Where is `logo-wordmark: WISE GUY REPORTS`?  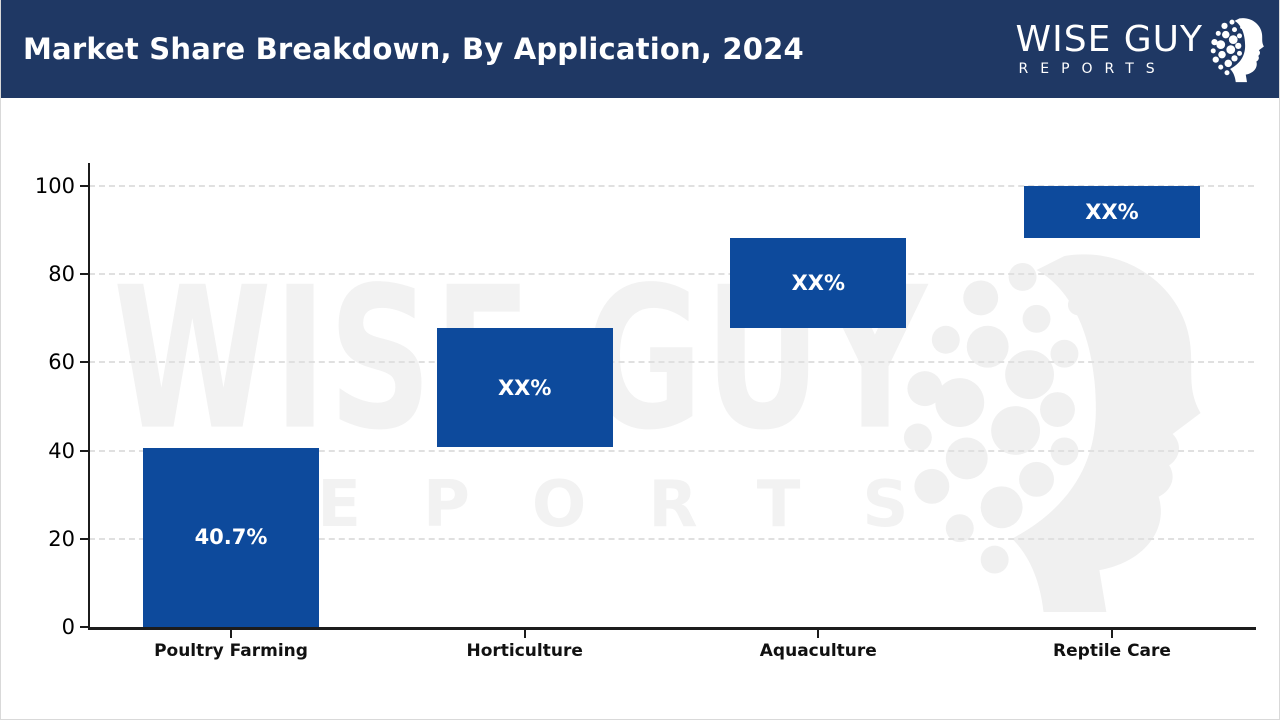 logo-wordmark: WISE GUY REPORTS is located at coordinates (1109, 48).